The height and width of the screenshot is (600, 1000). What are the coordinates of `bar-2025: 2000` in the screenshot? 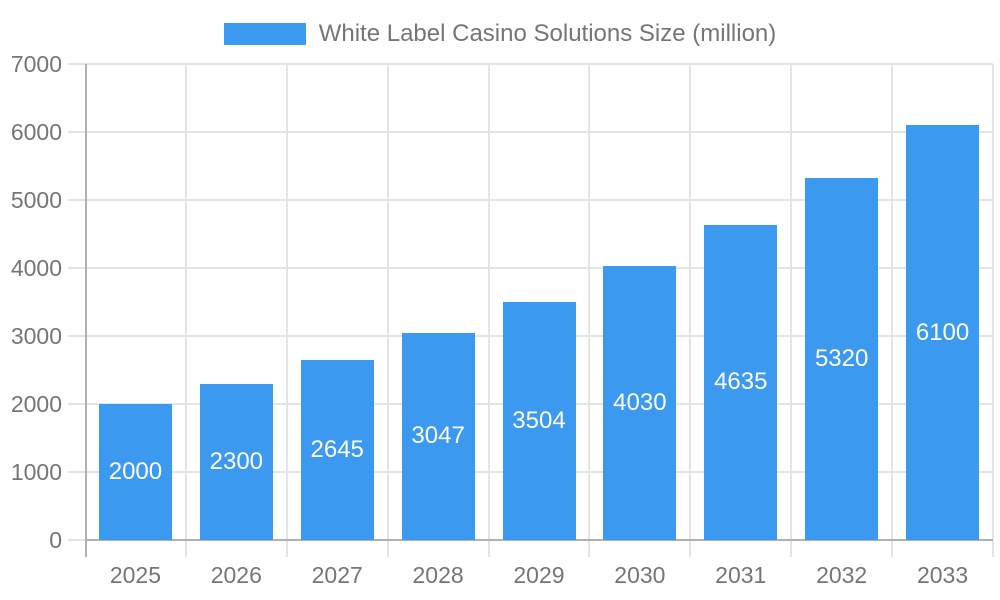 It's located at (135, 472).